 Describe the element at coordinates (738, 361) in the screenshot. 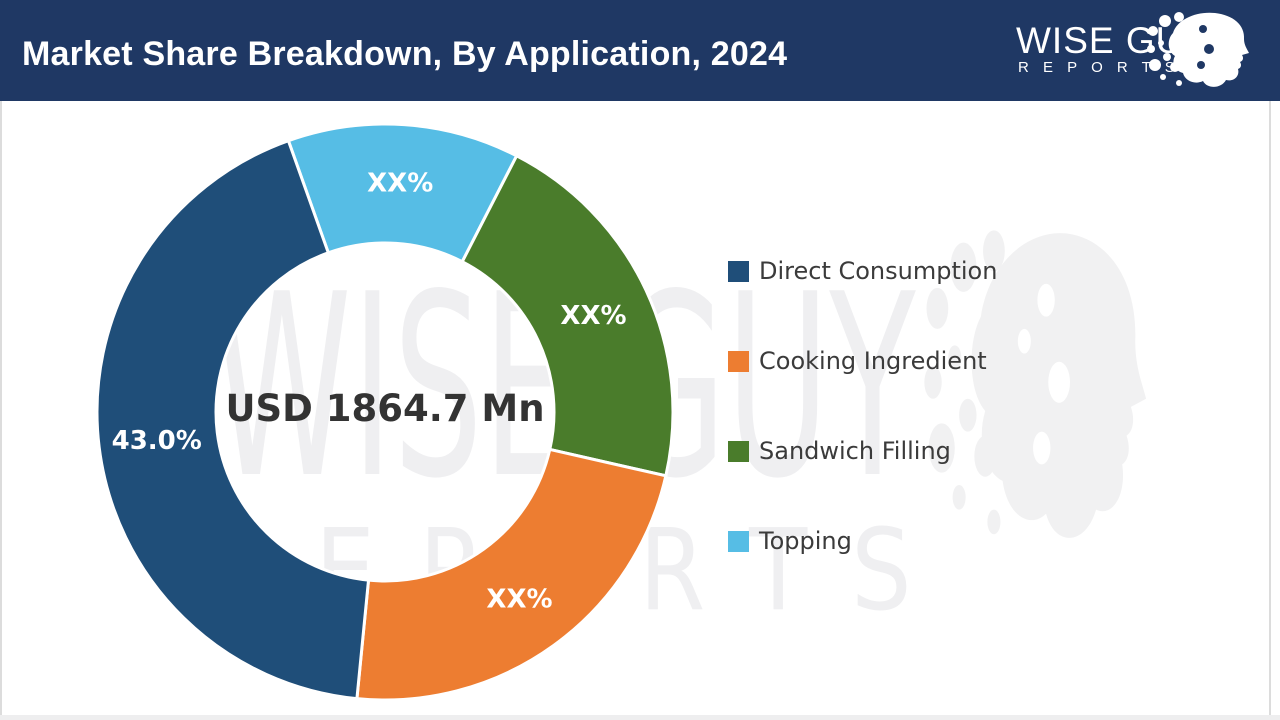

I see `legend-swatch-cooking-ingredient` at that location.